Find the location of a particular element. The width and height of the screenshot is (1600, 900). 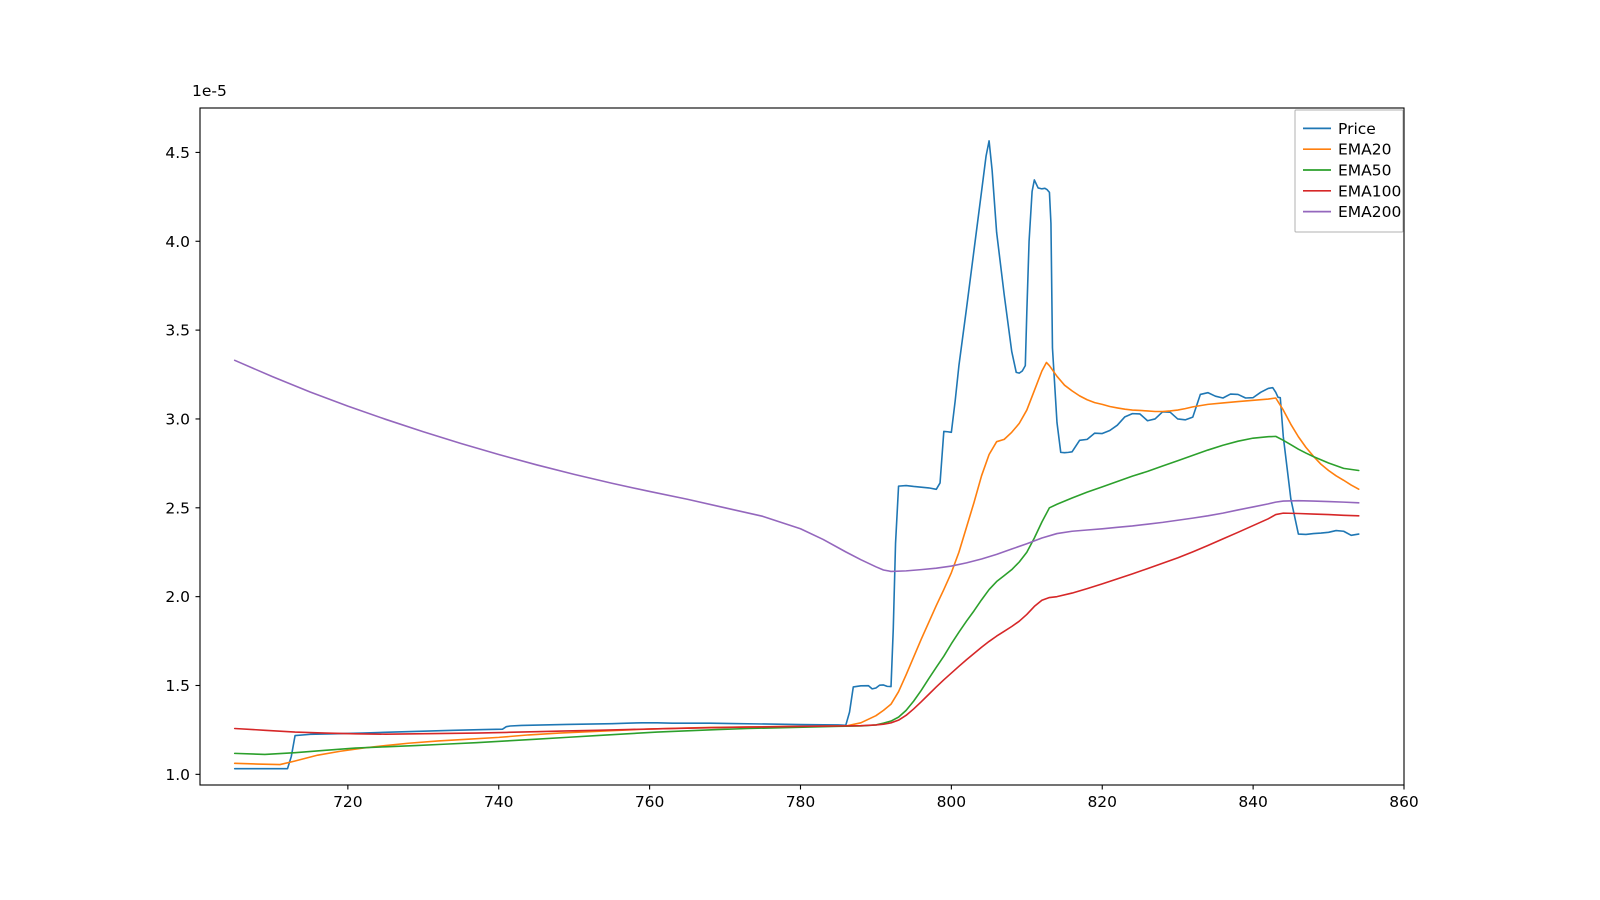

y-tick-label: 2.0 is located at coordinates (177, 597).